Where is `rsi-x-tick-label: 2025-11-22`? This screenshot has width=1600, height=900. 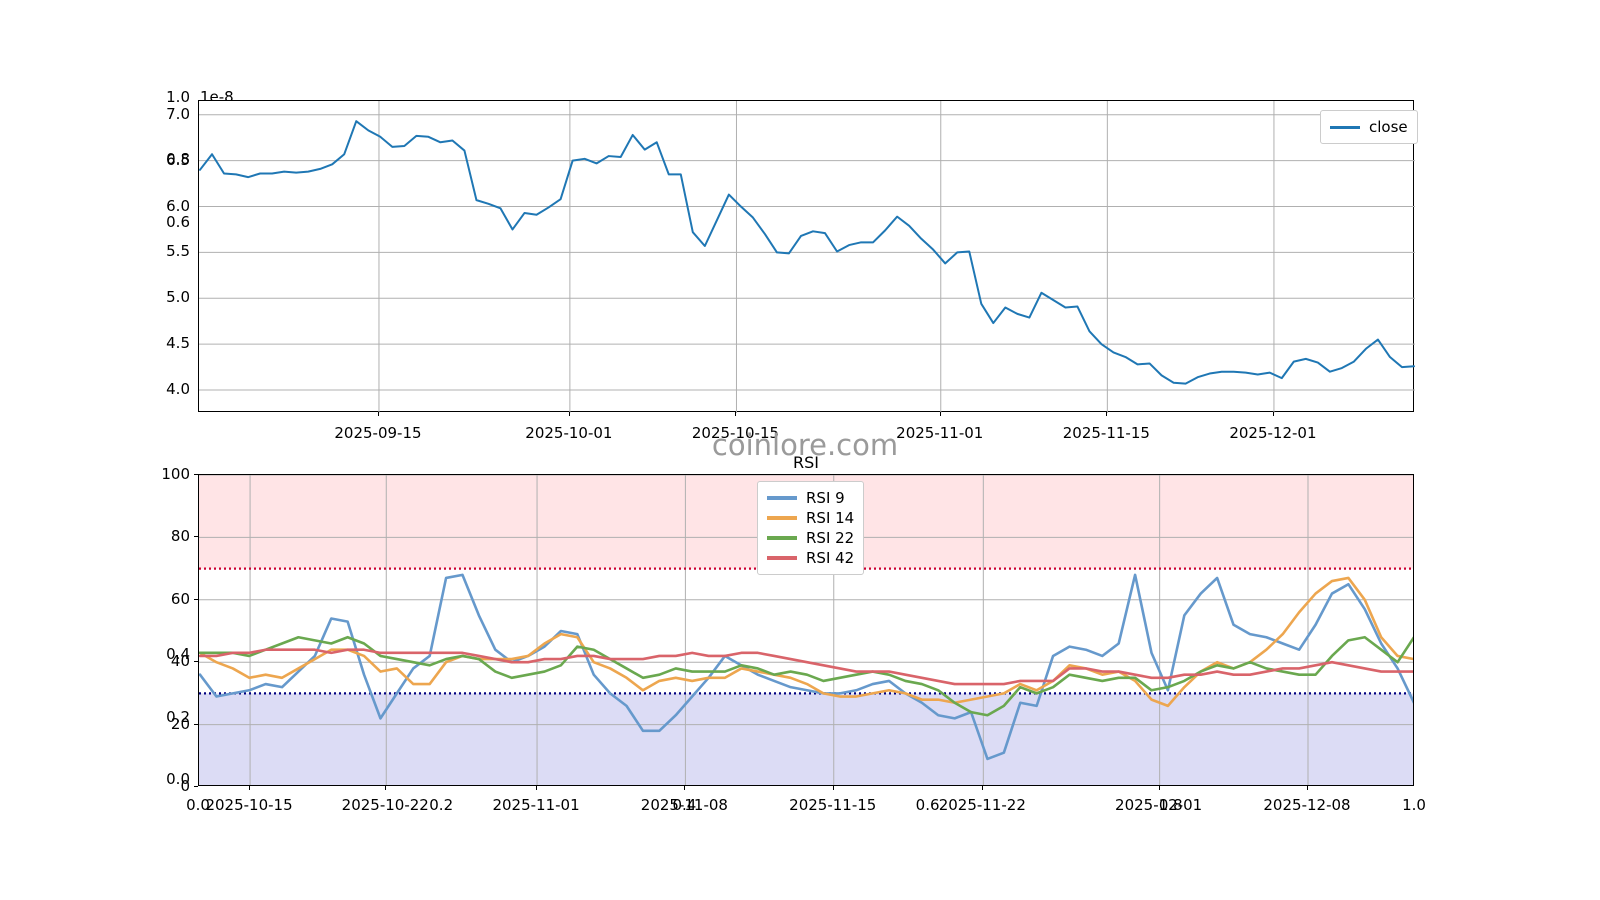 rsi-x-tick-label: 2025-11-22 is located at coordinates (982, 805).